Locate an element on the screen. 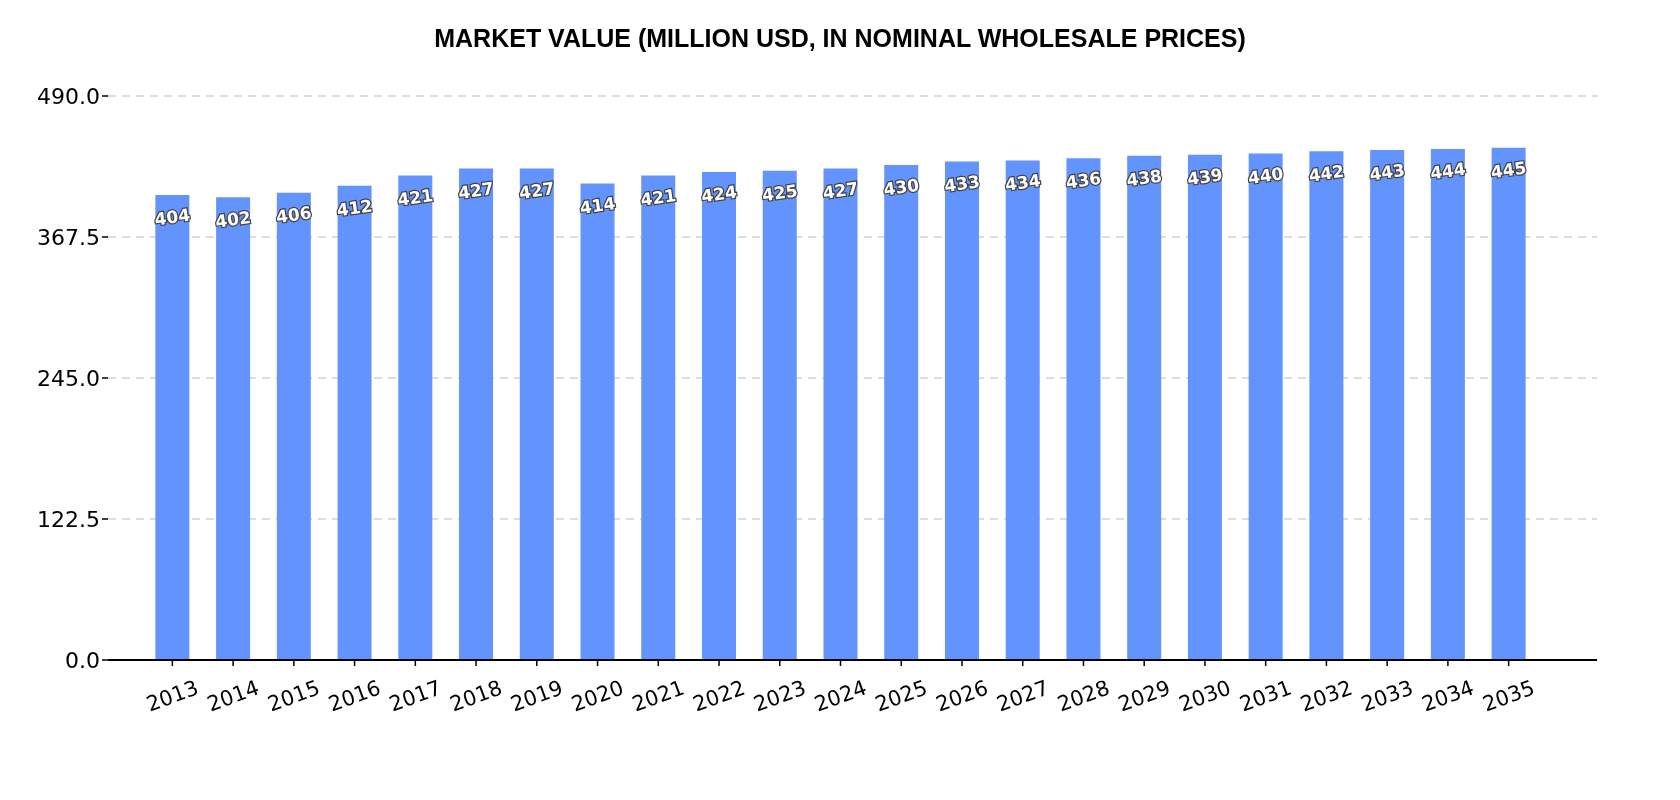  y-tick-label: 245.0 is located at coordinates (68, 378).